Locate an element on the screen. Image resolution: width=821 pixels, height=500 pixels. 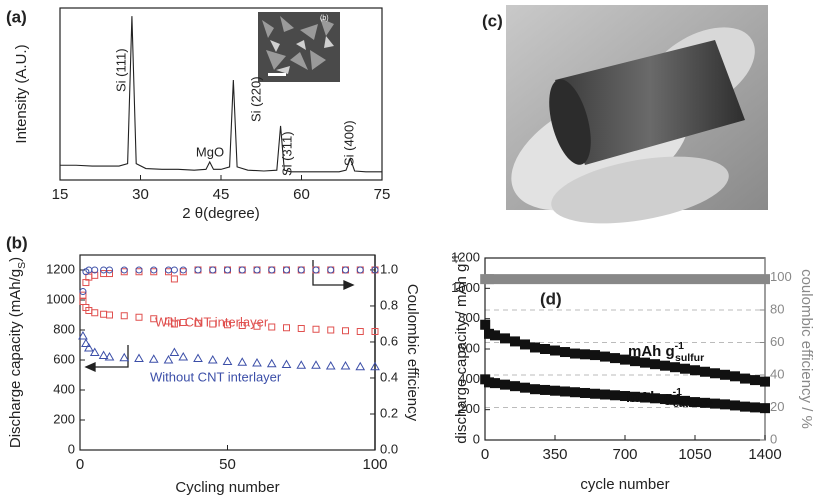
x-tick-label: 30 is located at coordinates (140, 194).